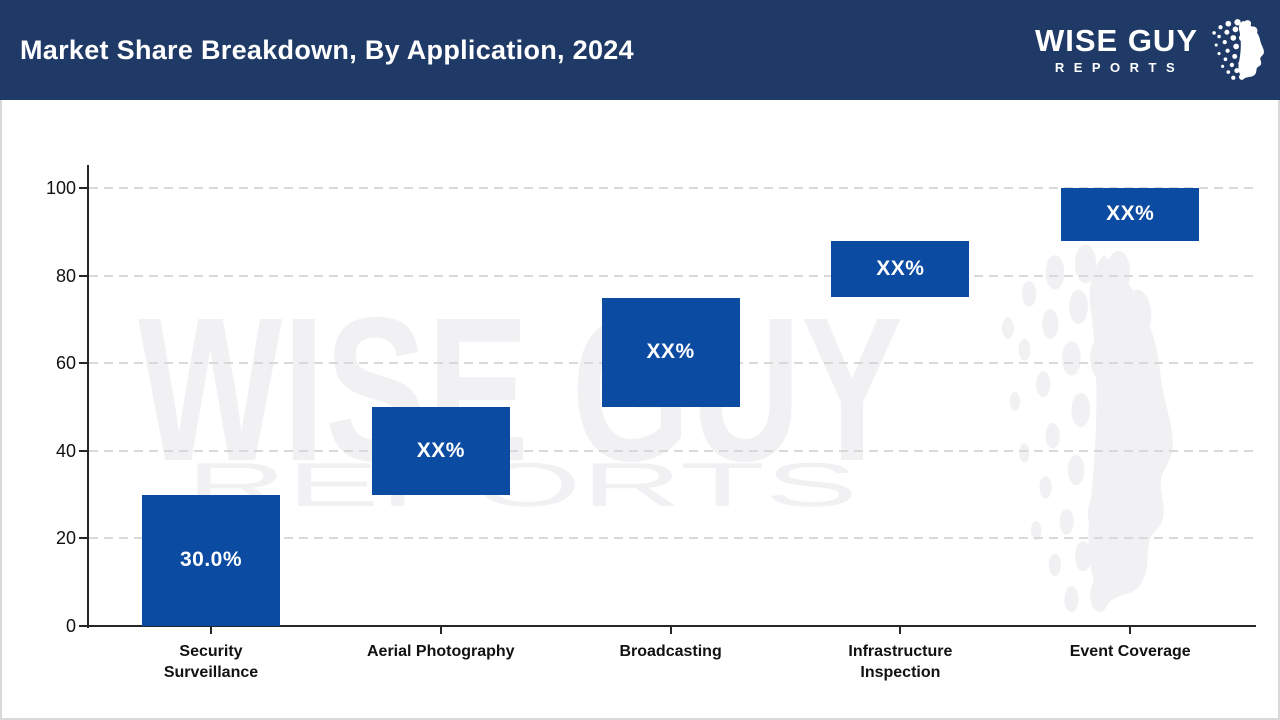  Describe the element at coordinates (88, 396) in the screenshot. I see `y-axis-spine` at that location.